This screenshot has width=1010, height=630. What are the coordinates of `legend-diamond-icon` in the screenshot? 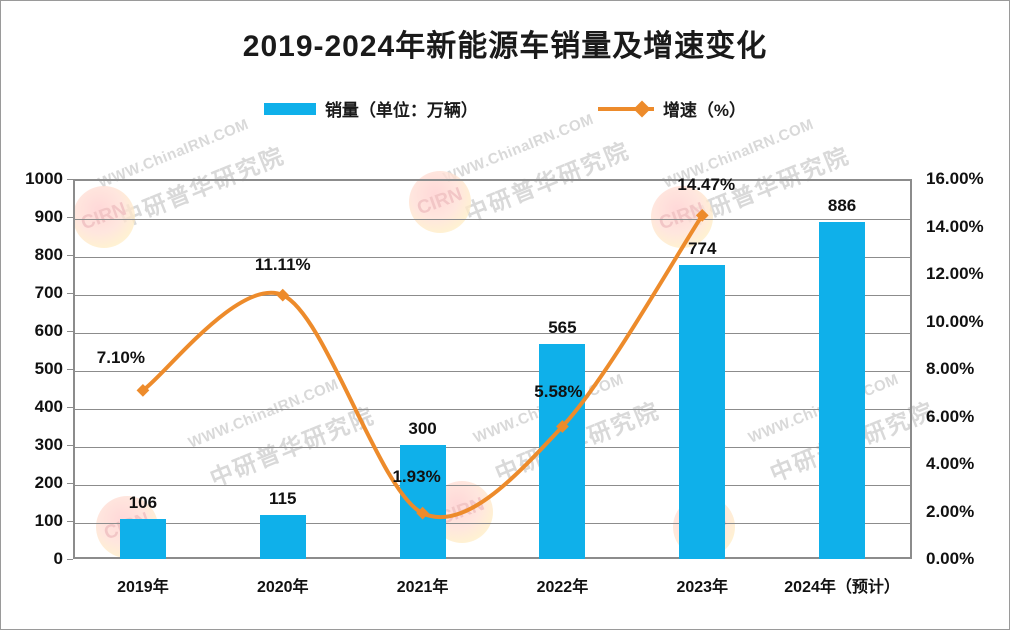 It's located at (642, 108).